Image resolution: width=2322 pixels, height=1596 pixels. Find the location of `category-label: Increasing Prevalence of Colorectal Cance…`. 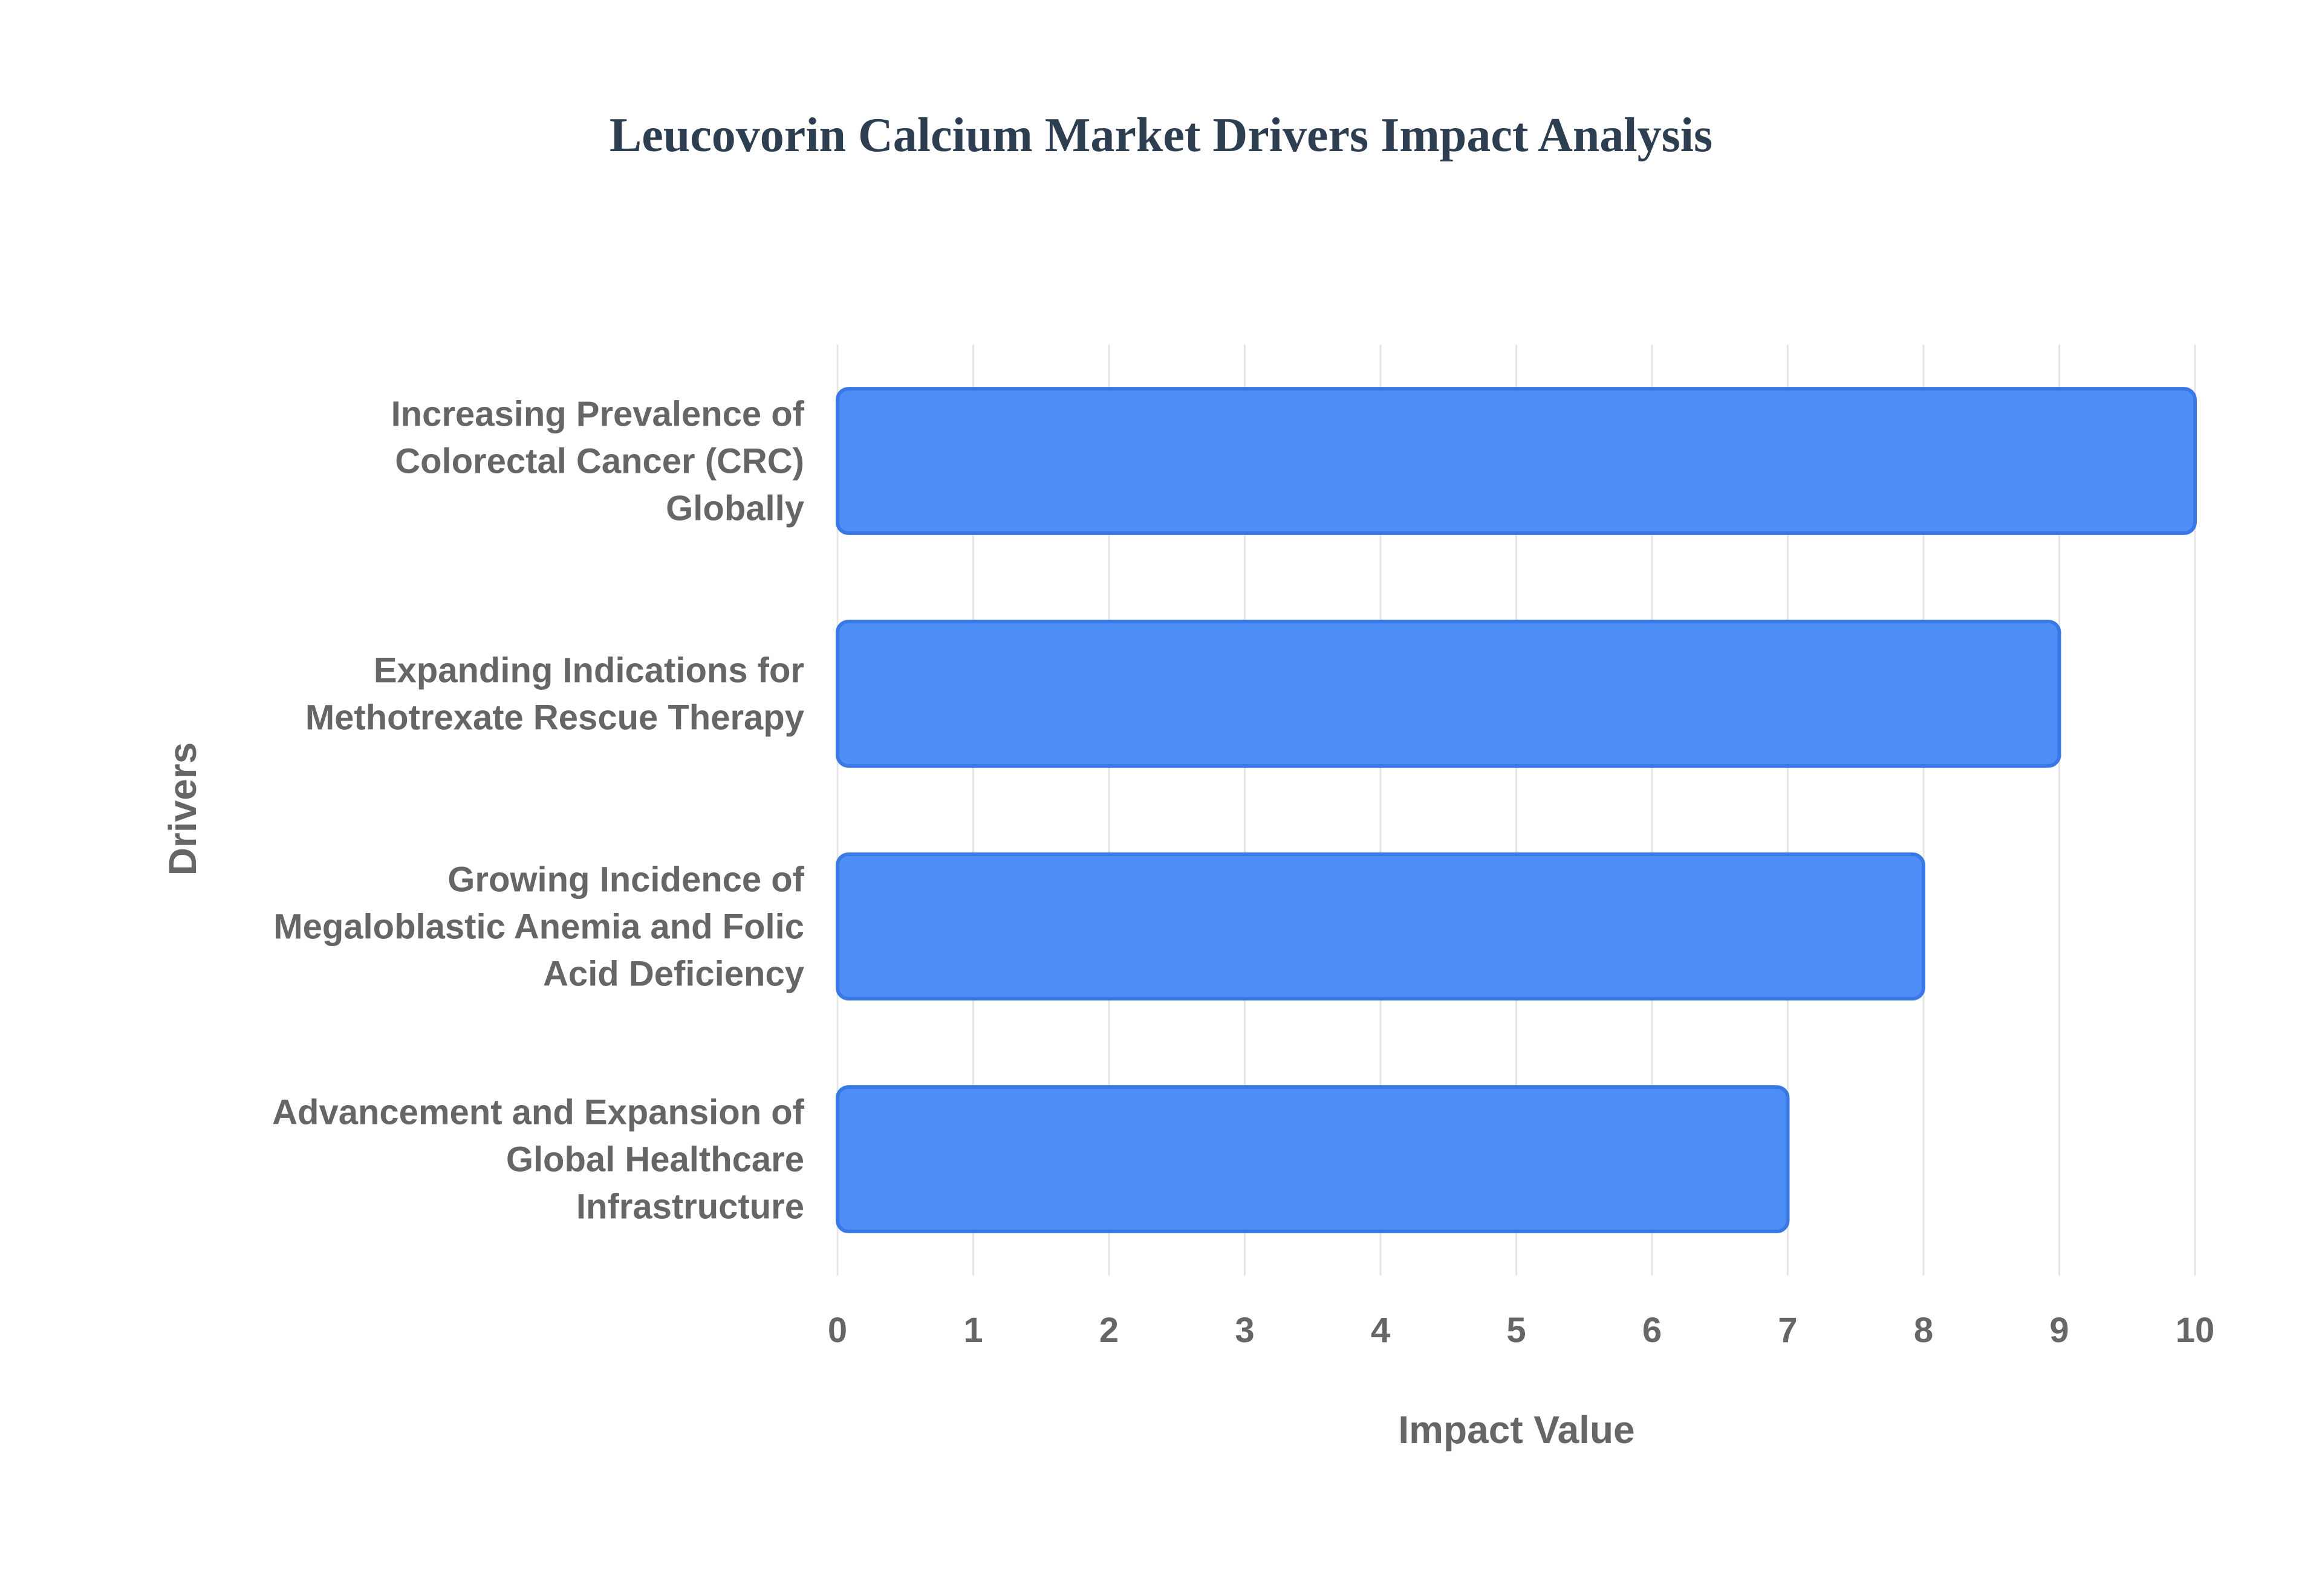

category-label: Increasing Prevalence of Colorectal Cance… is located at coordinates (598, 461).